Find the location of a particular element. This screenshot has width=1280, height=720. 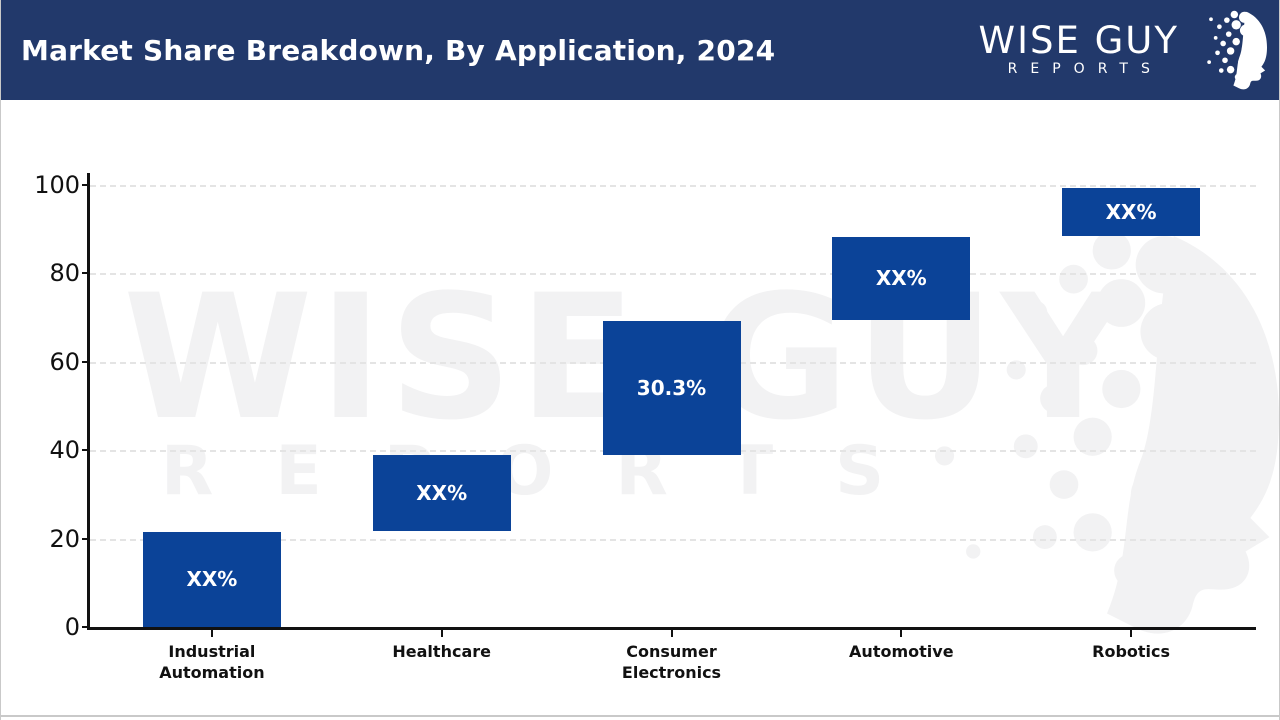

bar-healthcare: XX% is located at coordinates (441, 493).